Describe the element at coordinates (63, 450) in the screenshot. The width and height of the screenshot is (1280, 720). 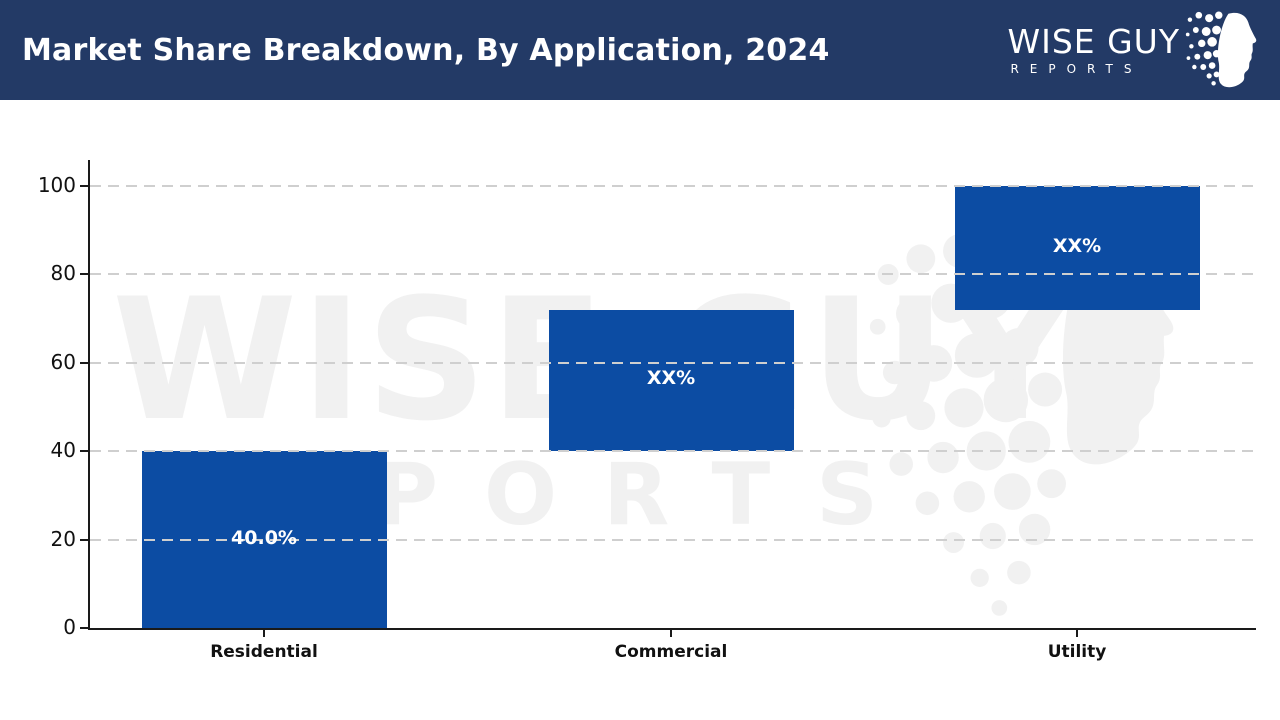
I see `y-tick-label-40: 40` at that location.